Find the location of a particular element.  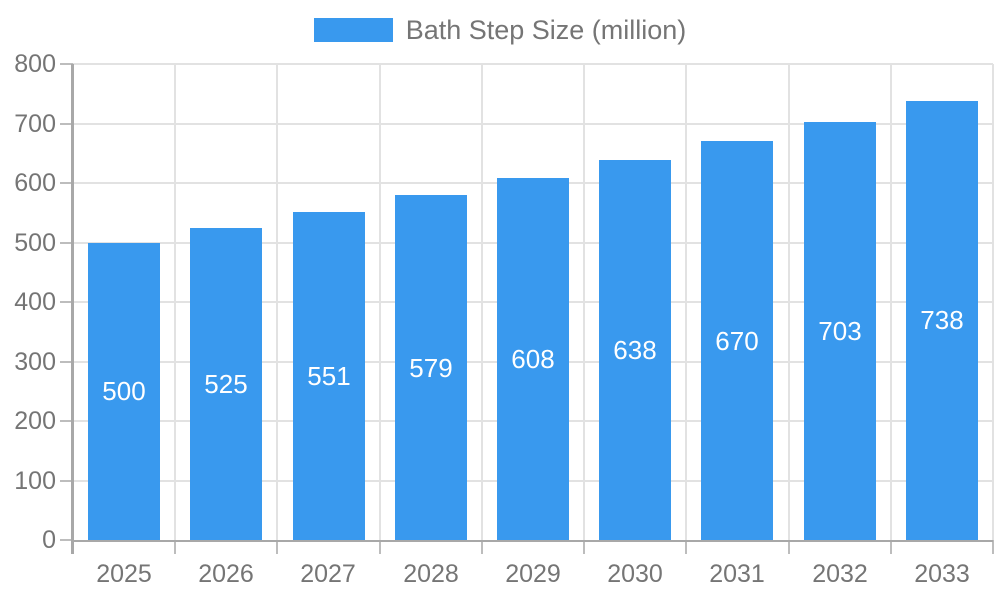

x-tick-label: 2032 is located at coordinates (840, 574).